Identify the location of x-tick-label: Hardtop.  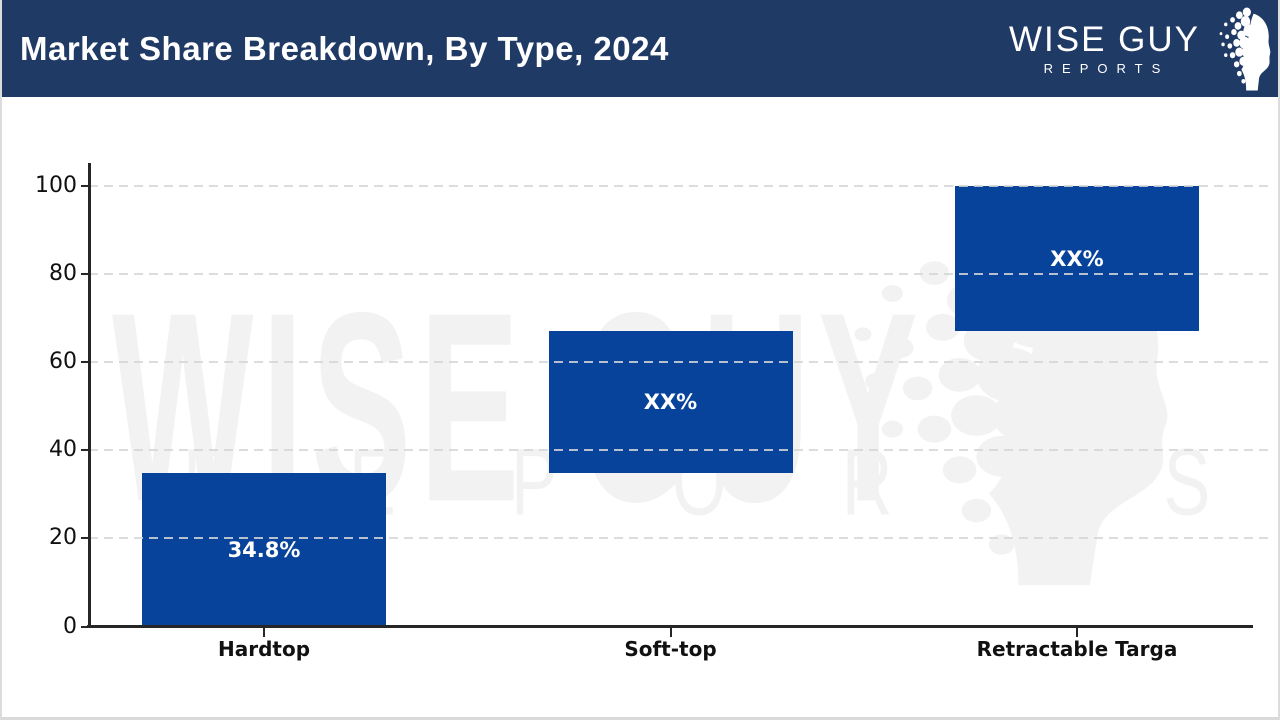
(264, 649).